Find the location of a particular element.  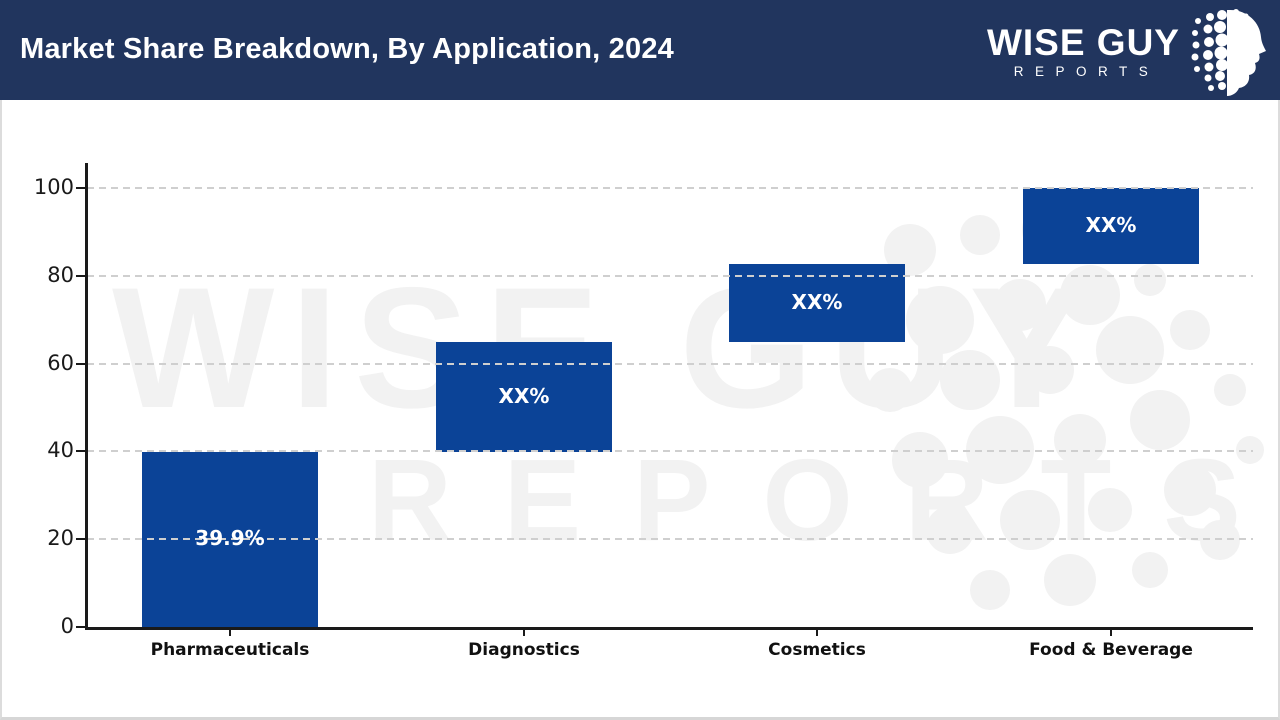

logo-subtitle: REPORTS is located at coordinates (1086, 71).